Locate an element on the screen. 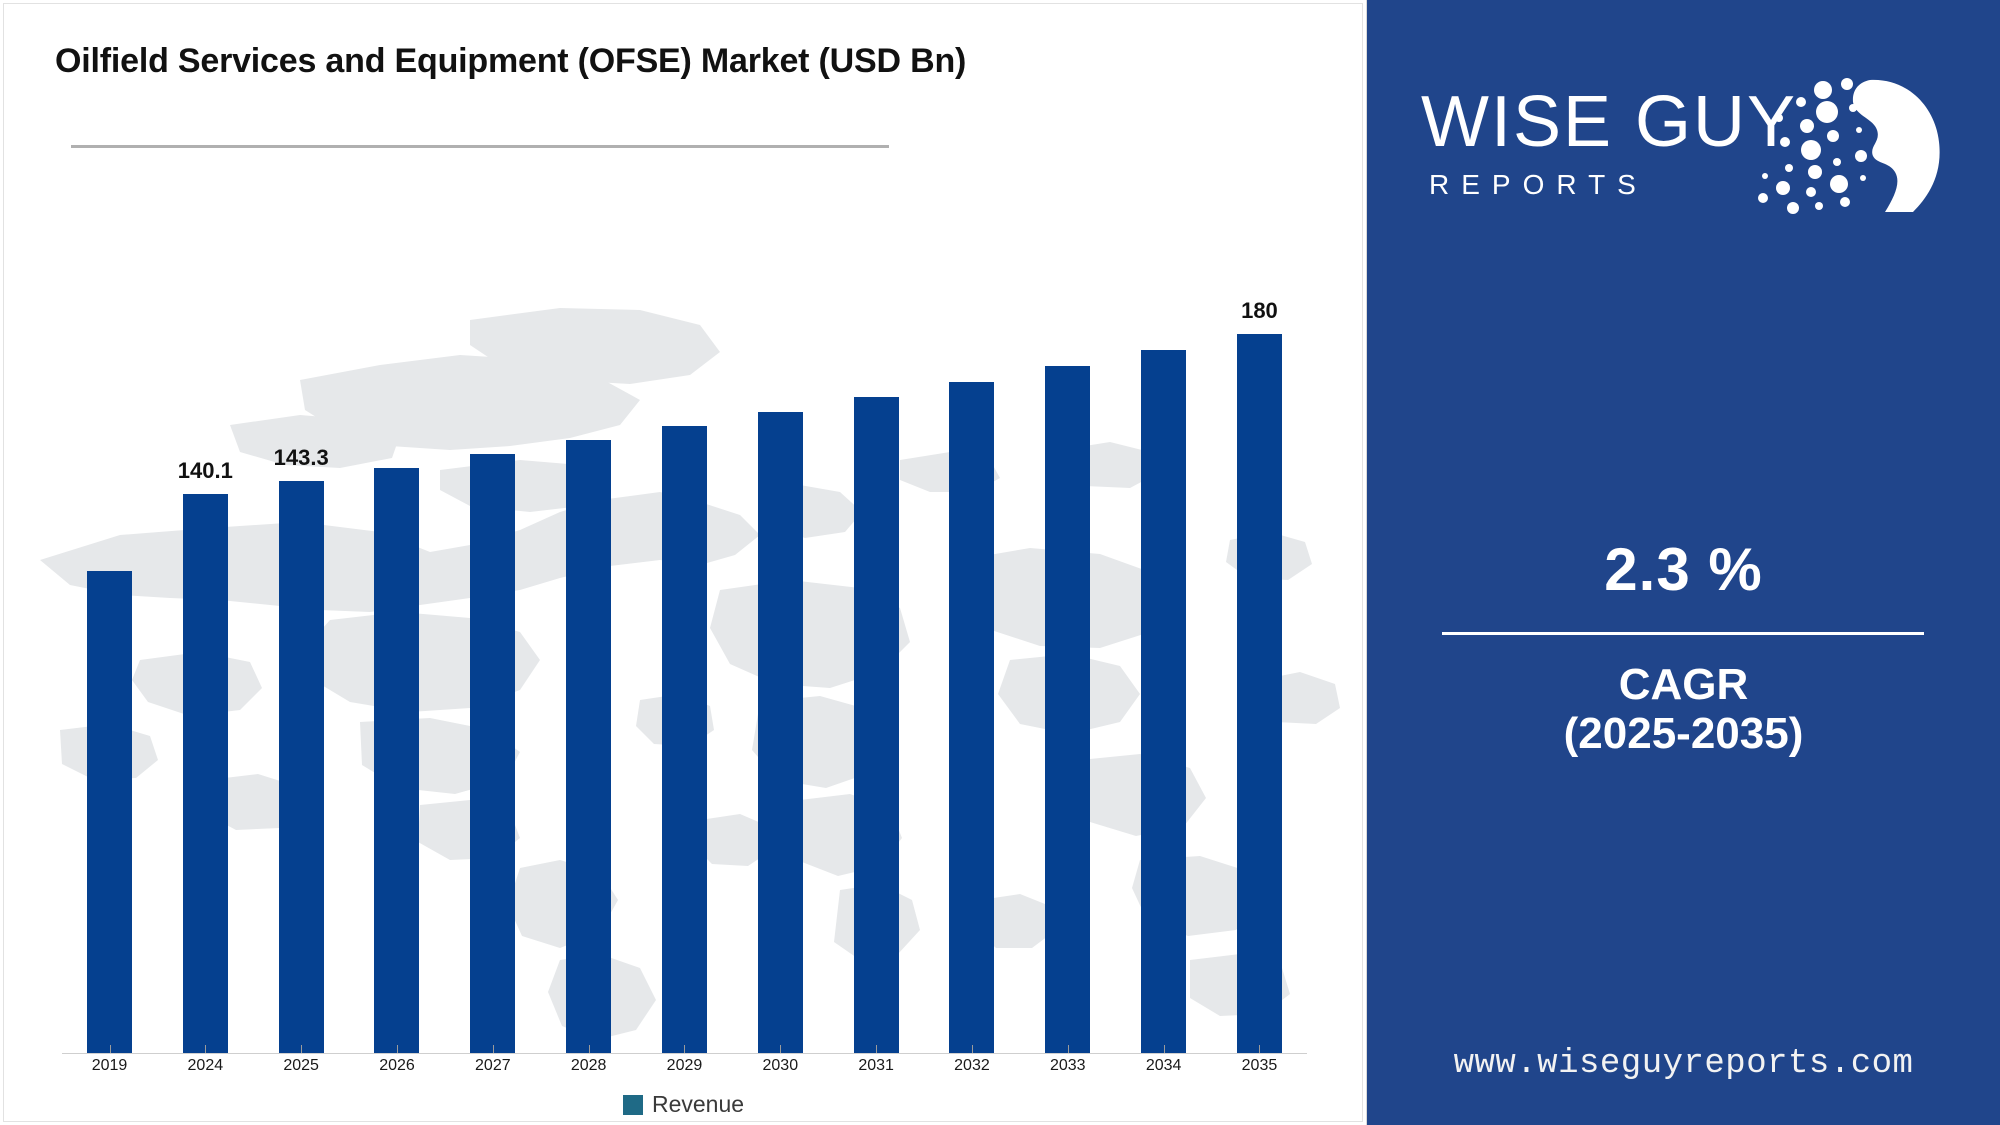 This screenshot has height=1125, width=2000. bar-value-label: 143.3 is located at coordinates (301, 457).